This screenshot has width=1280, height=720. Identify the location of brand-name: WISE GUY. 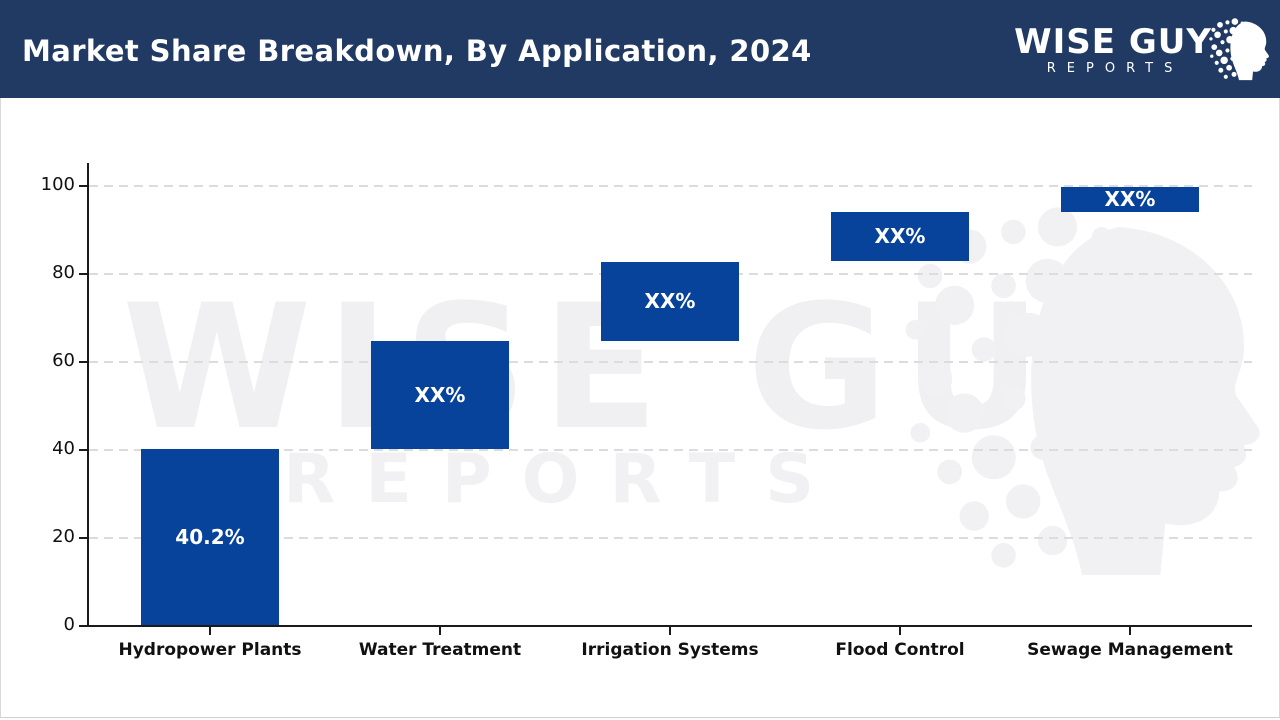
(1113, 42).